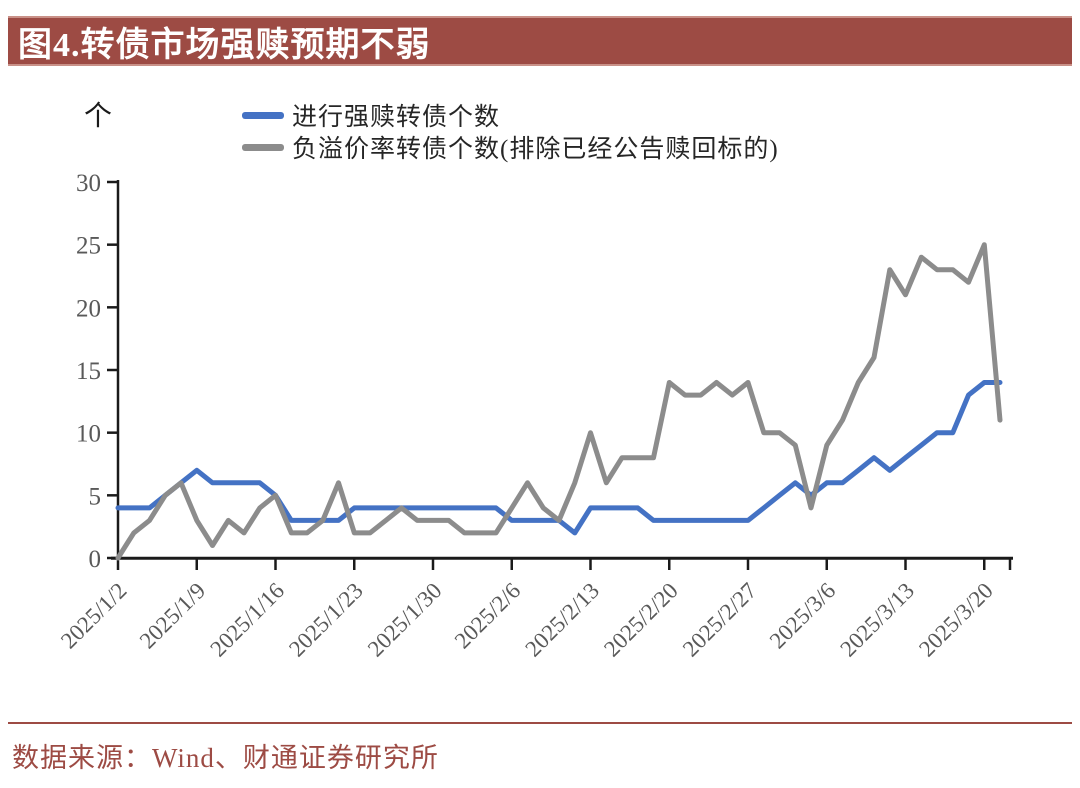  What do you see at coordinates (562, 620) in the screenshot?
I see `x-tick-label: 2025/2/13` at bounding box center [562, 620].